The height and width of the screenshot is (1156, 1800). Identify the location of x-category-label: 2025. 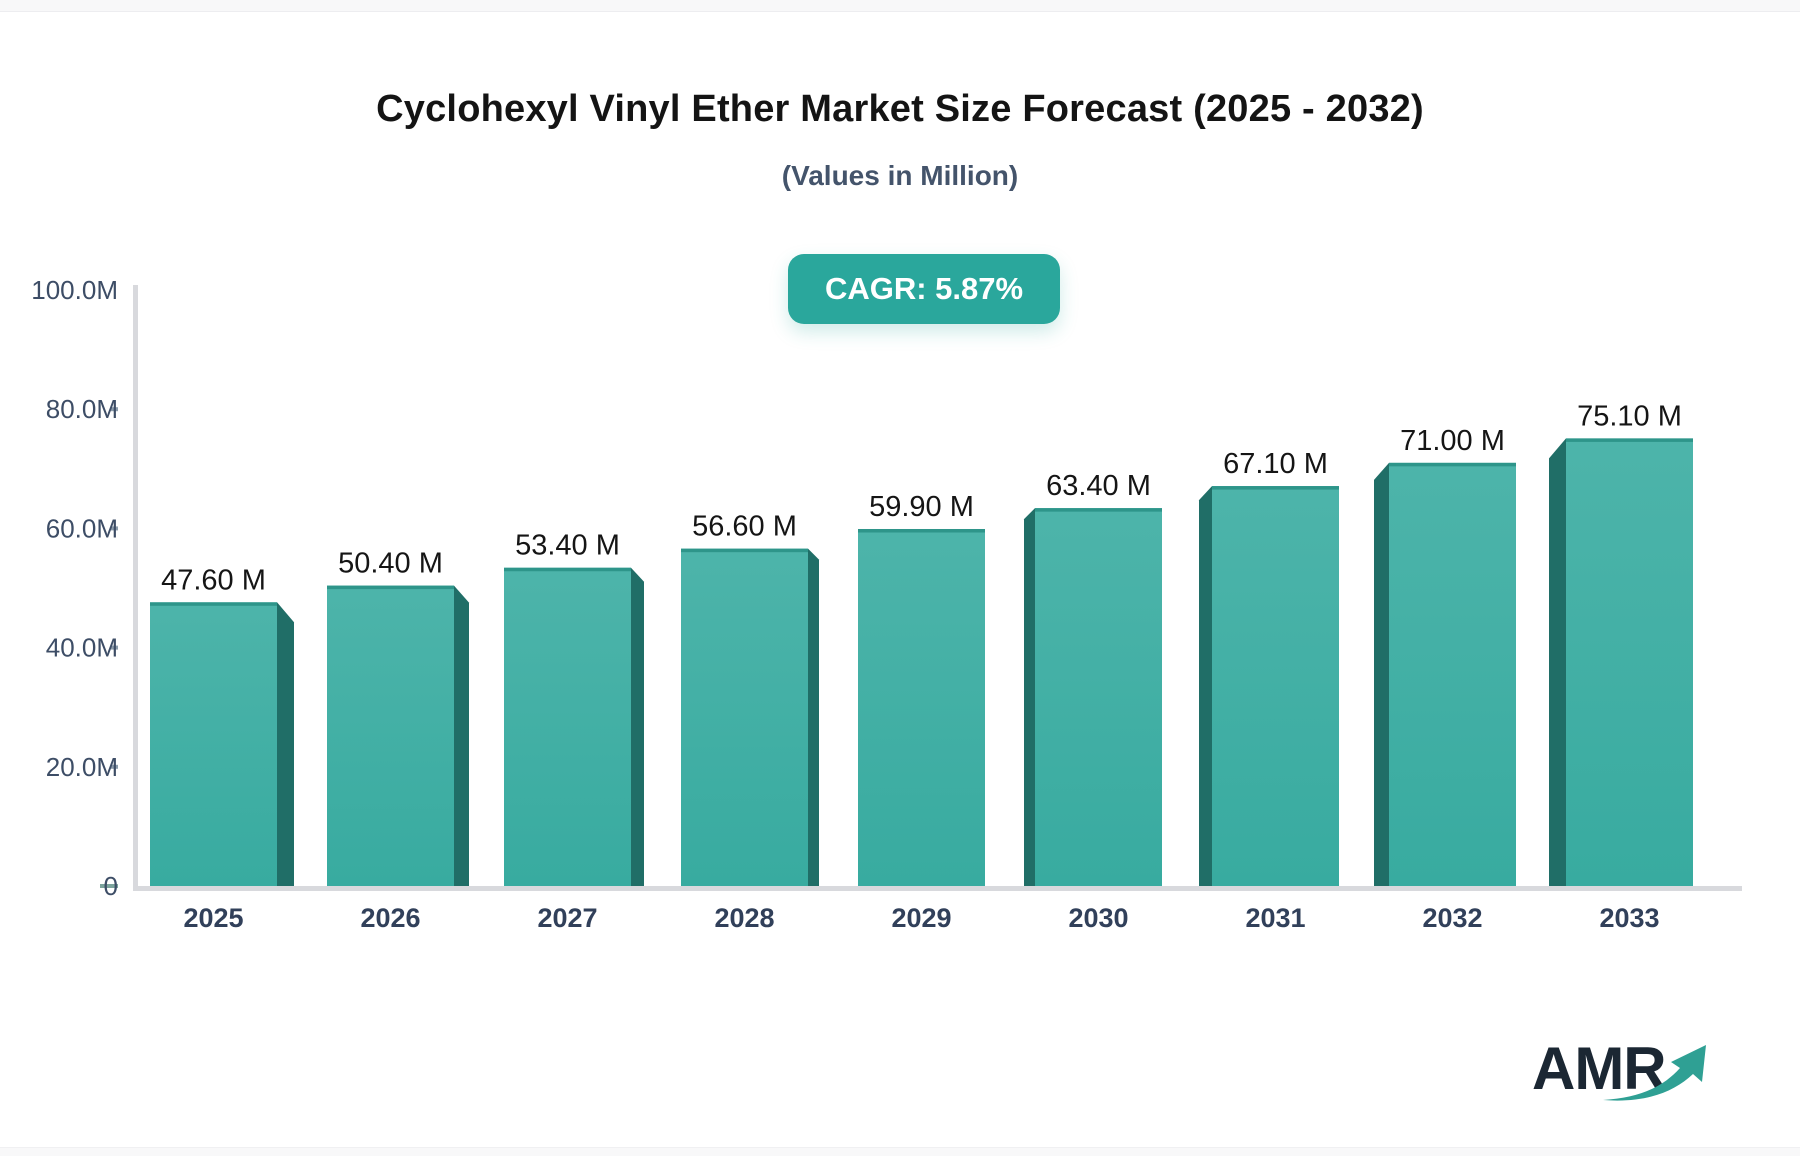
(213, 918).